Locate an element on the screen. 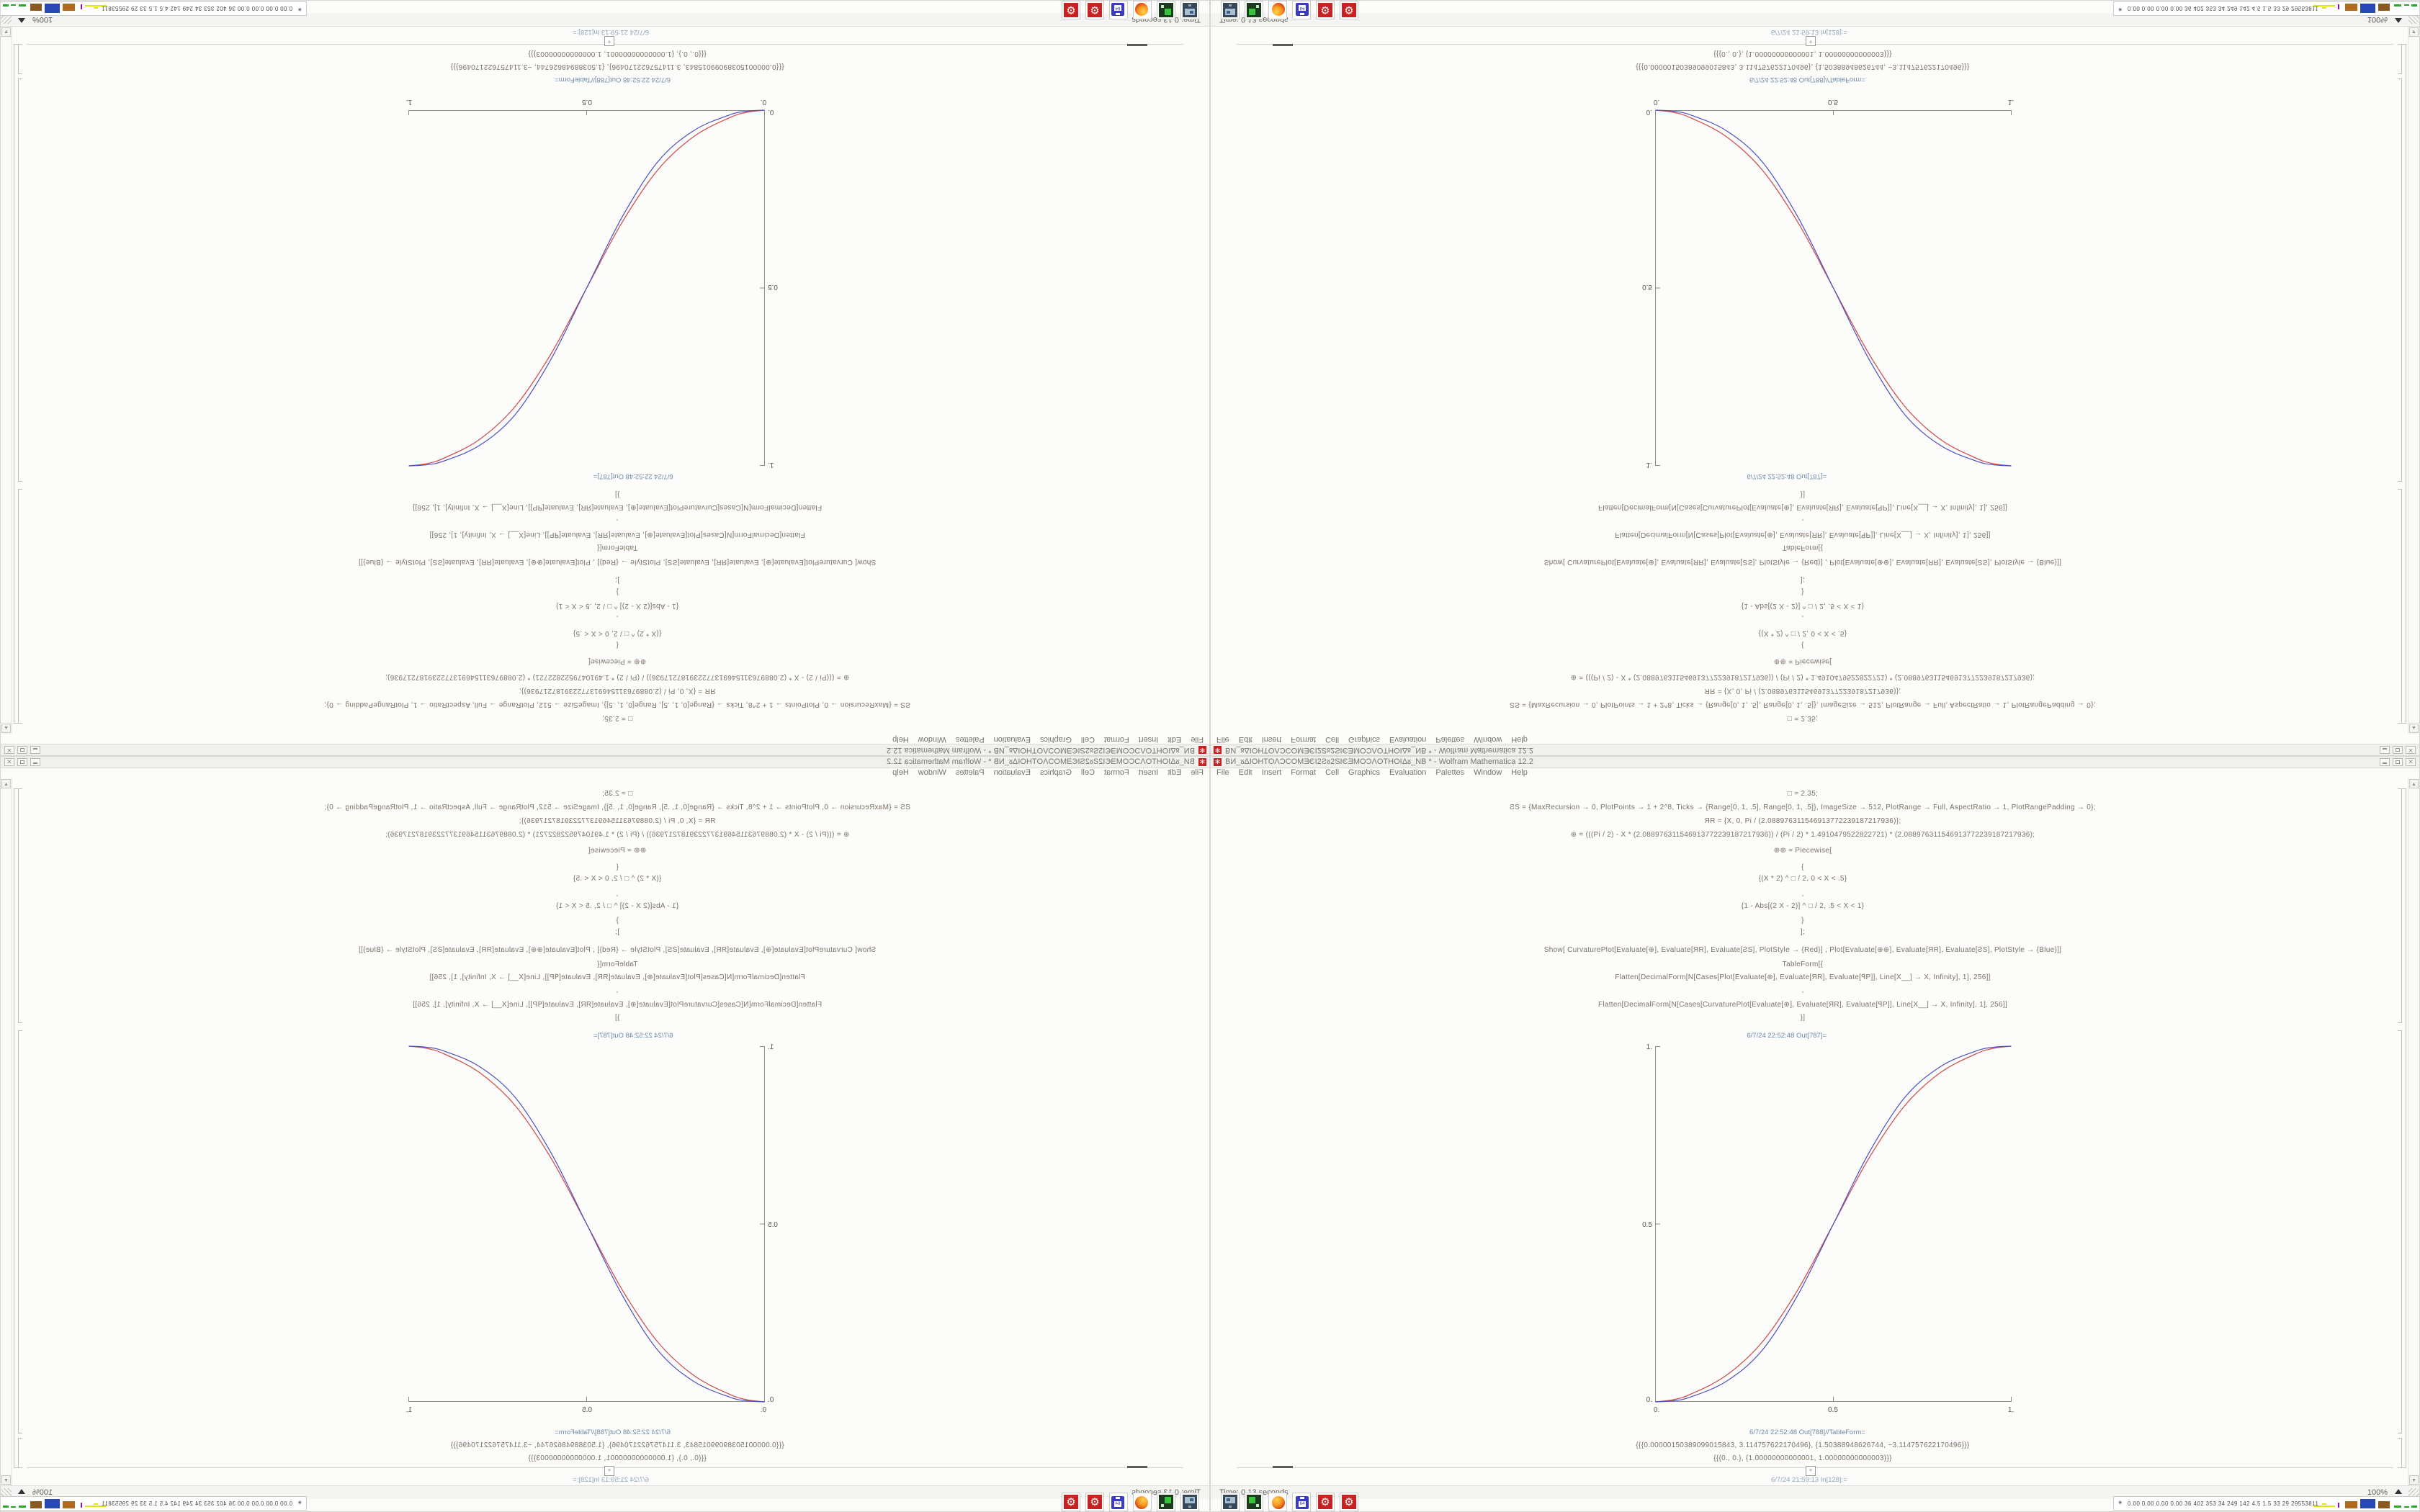  code-line: TableForm[{ is located at coordinates (617, 548).